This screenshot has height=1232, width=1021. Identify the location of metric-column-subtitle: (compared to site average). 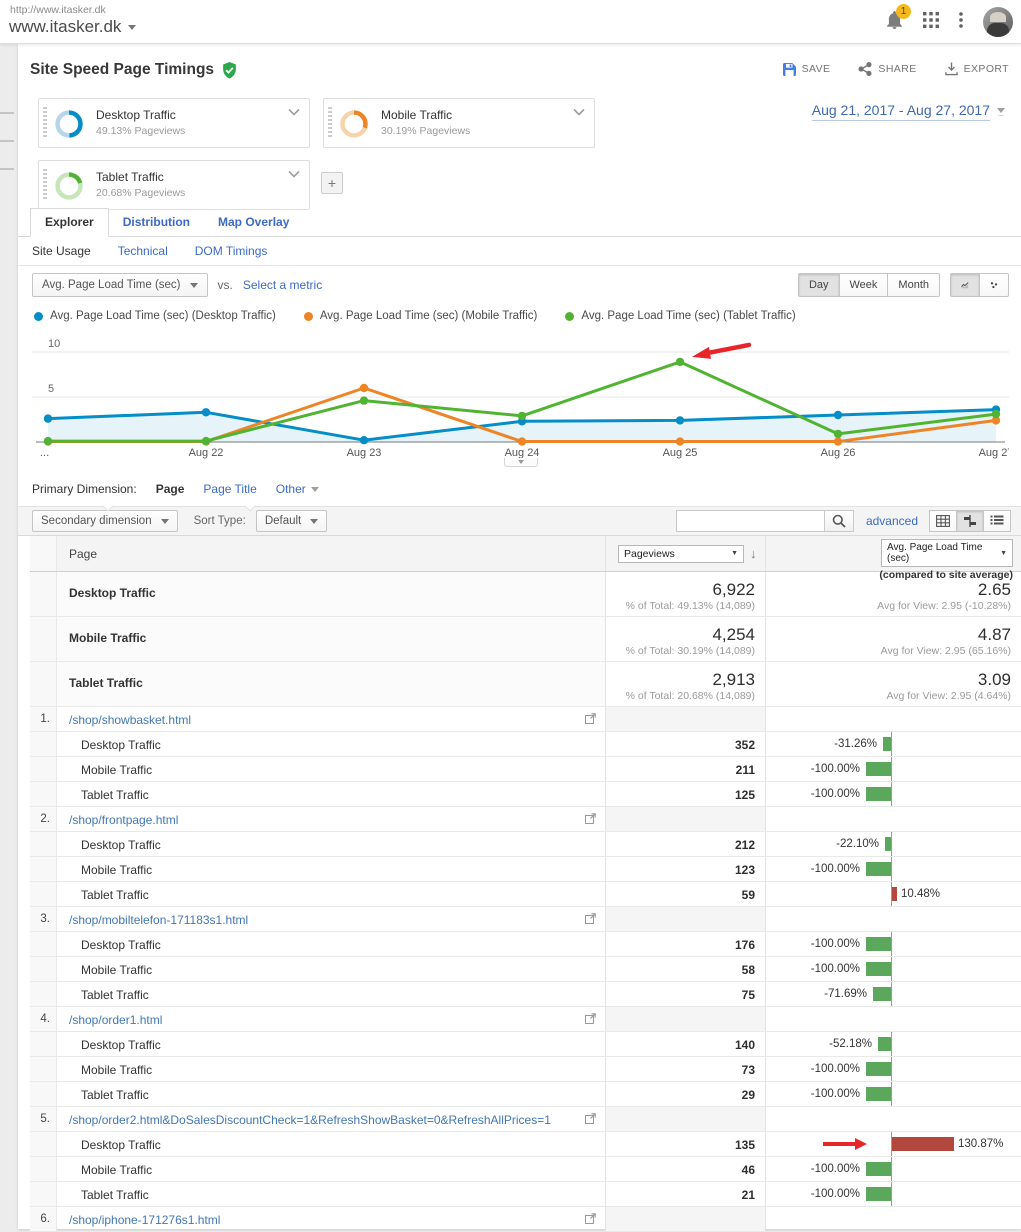
(946, 575).